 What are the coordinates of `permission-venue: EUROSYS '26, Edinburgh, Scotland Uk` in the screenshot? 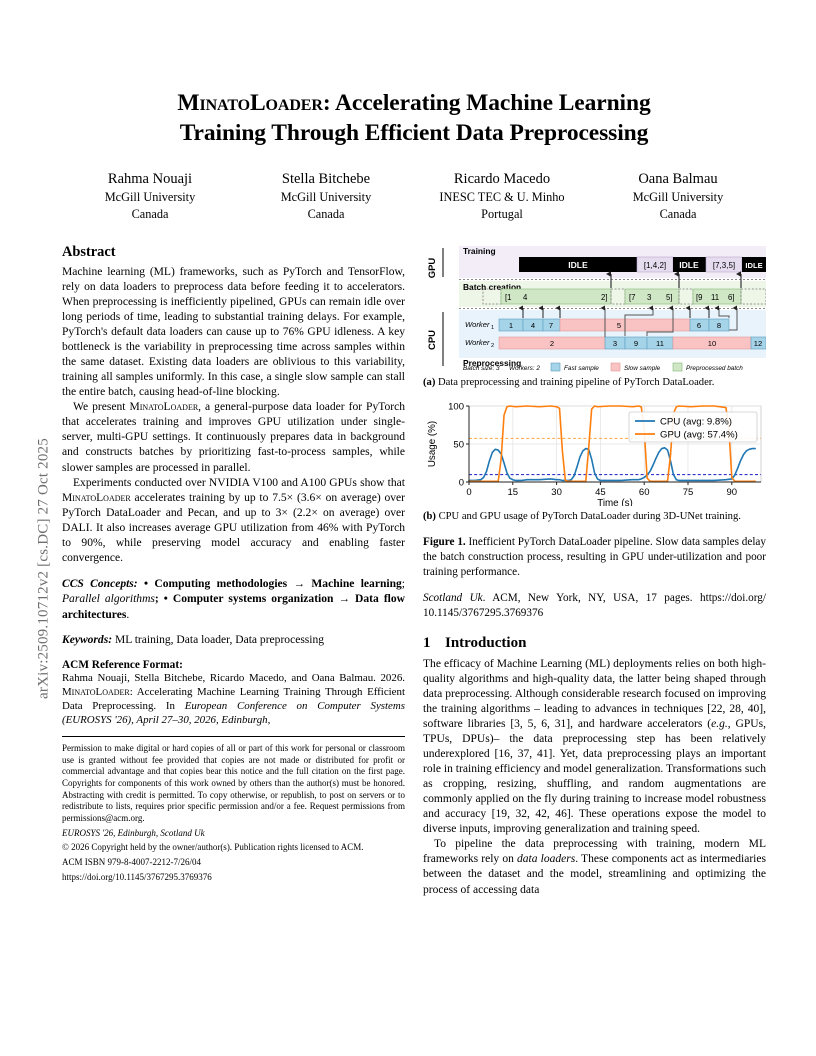 It's located at (133, 832).